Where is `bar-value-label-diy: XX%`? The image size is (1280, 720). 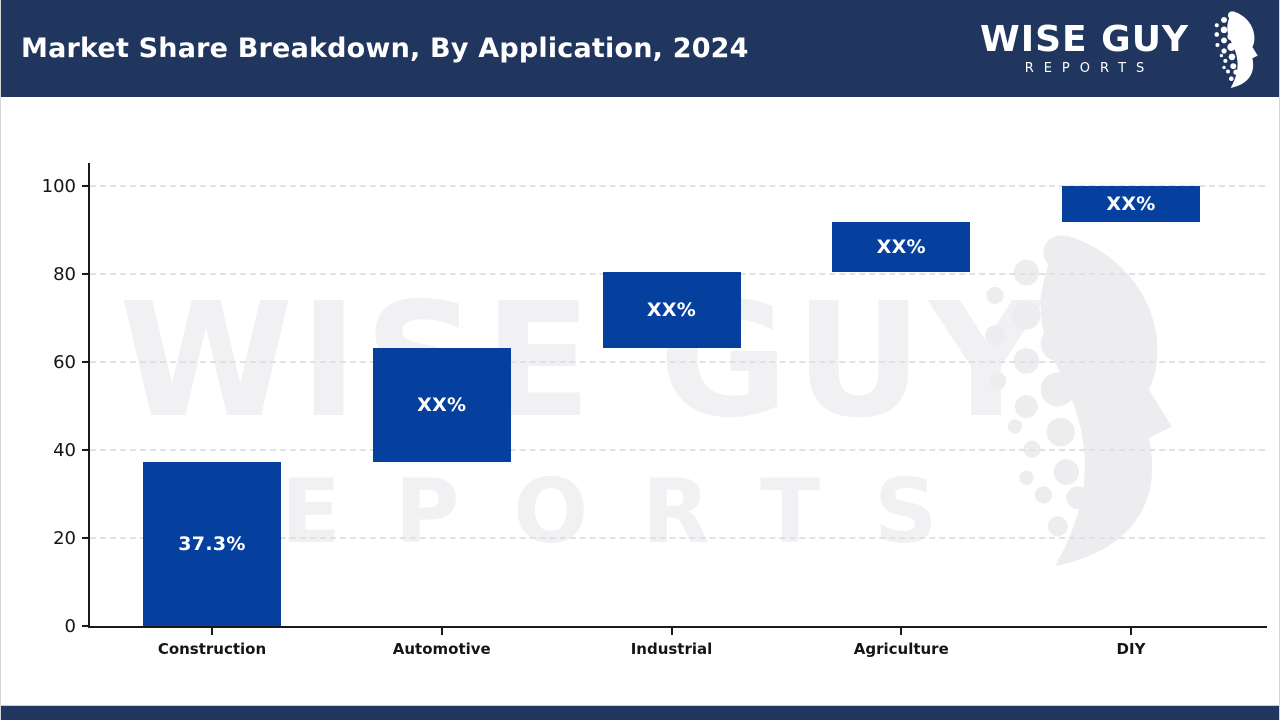
bar-value-label-diy: XX% is located at coordinates (1131, 203).